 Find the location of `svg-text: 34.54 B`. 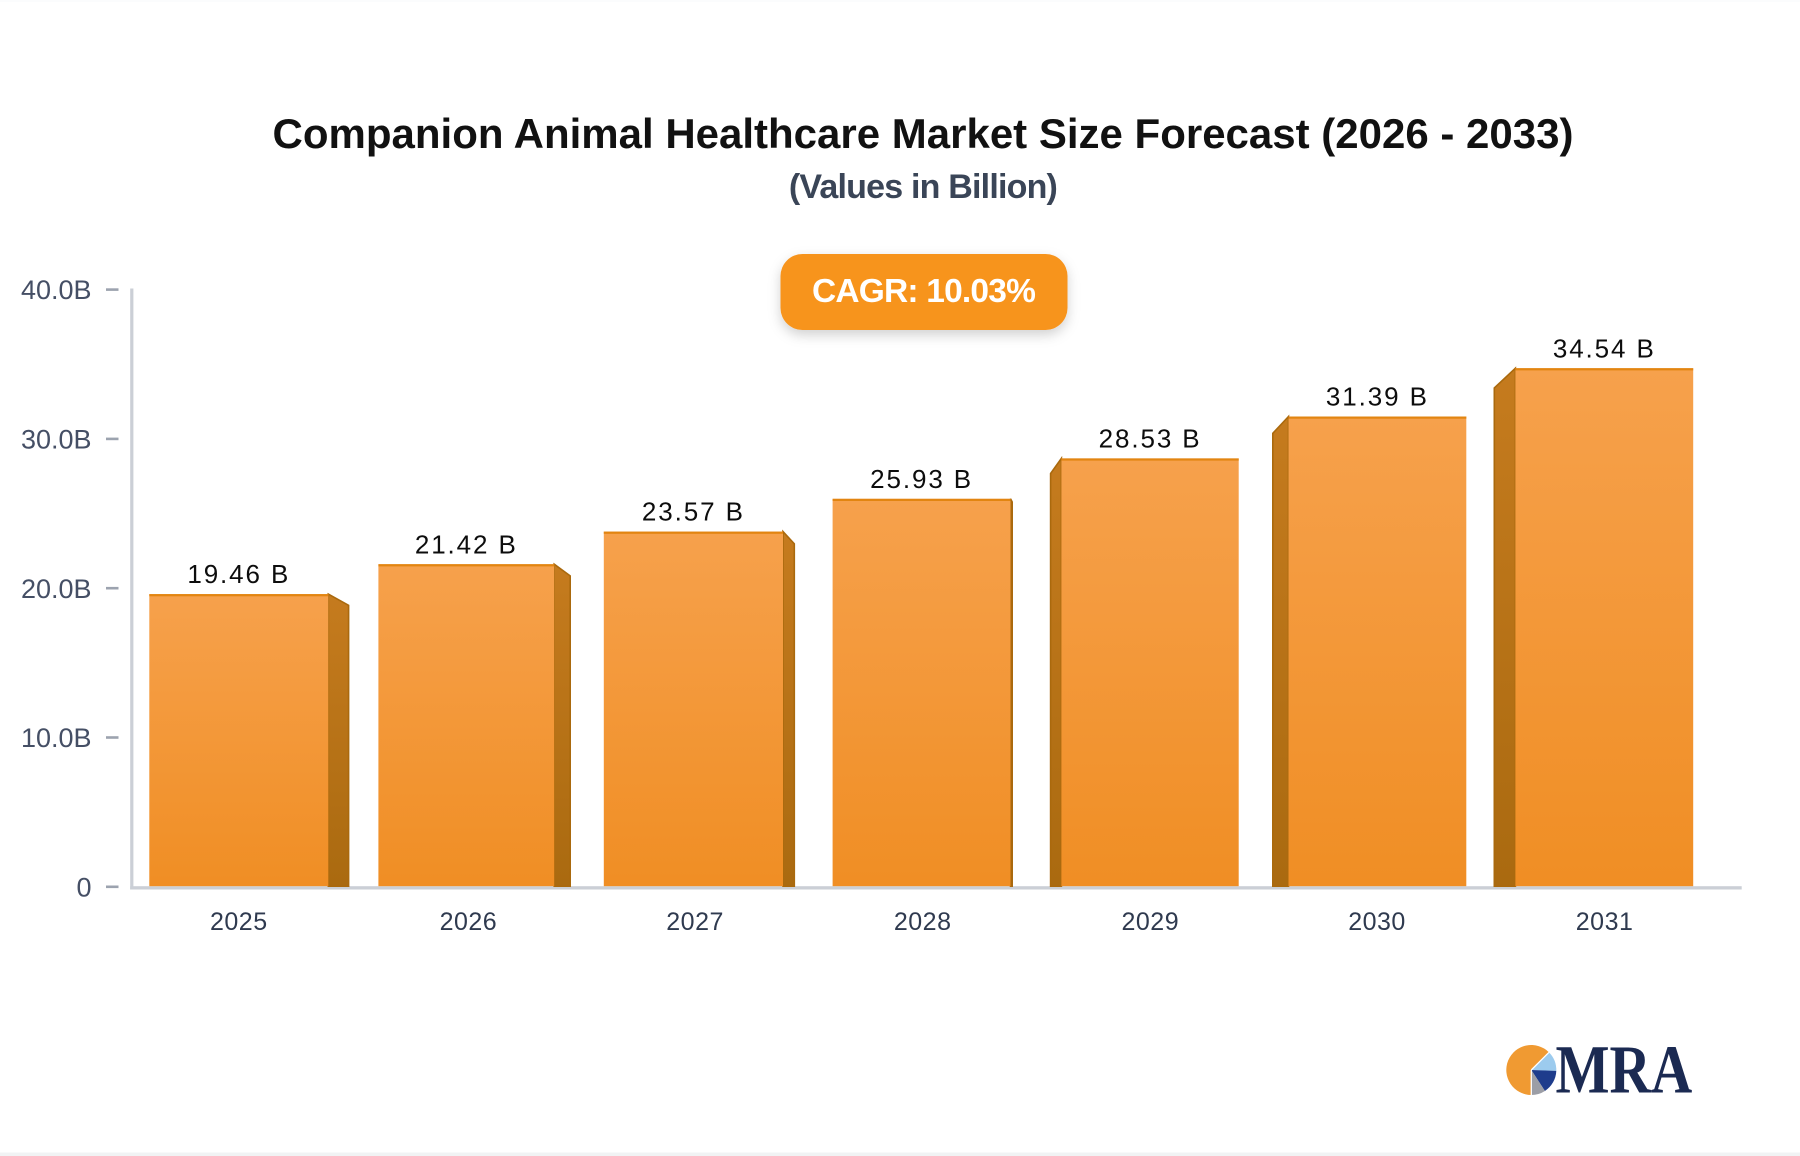

svg-text: 34.54 B is located at coordinates (1604, 348).